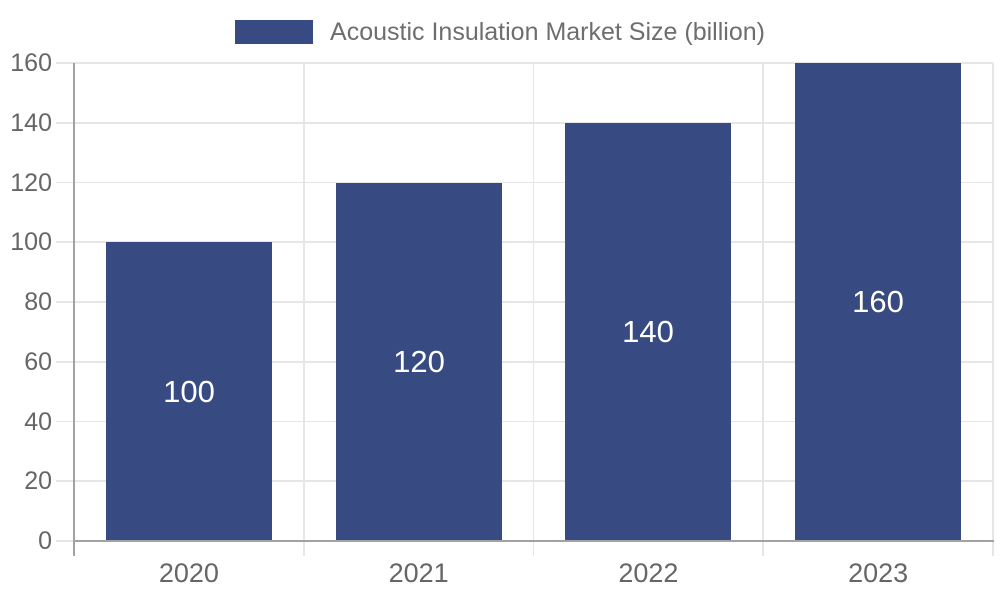  Describe the element at coordinates (74, 309) in the screenshot. I see `y-axis-line` at that location.